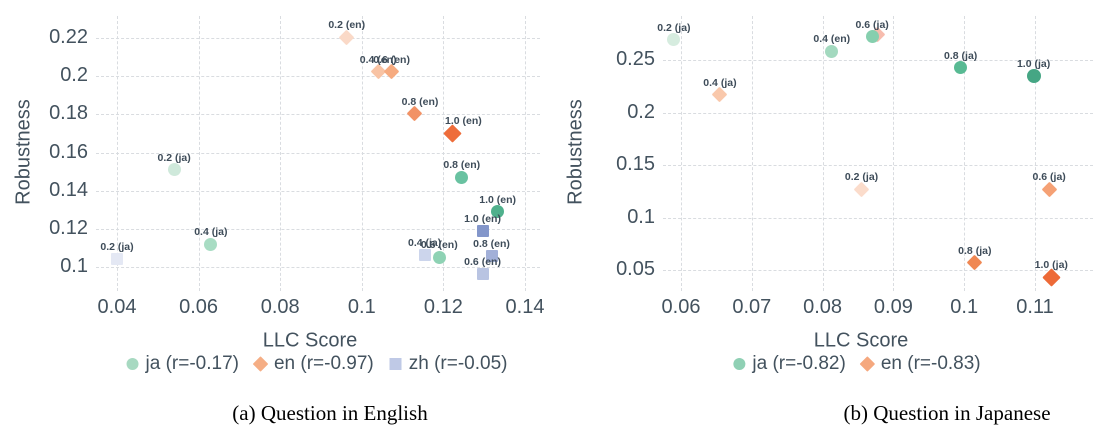 The height and width of the screenshot is (447, 1095). I want to click on legend-label: ja (r=-0.17), so click(192, 363).